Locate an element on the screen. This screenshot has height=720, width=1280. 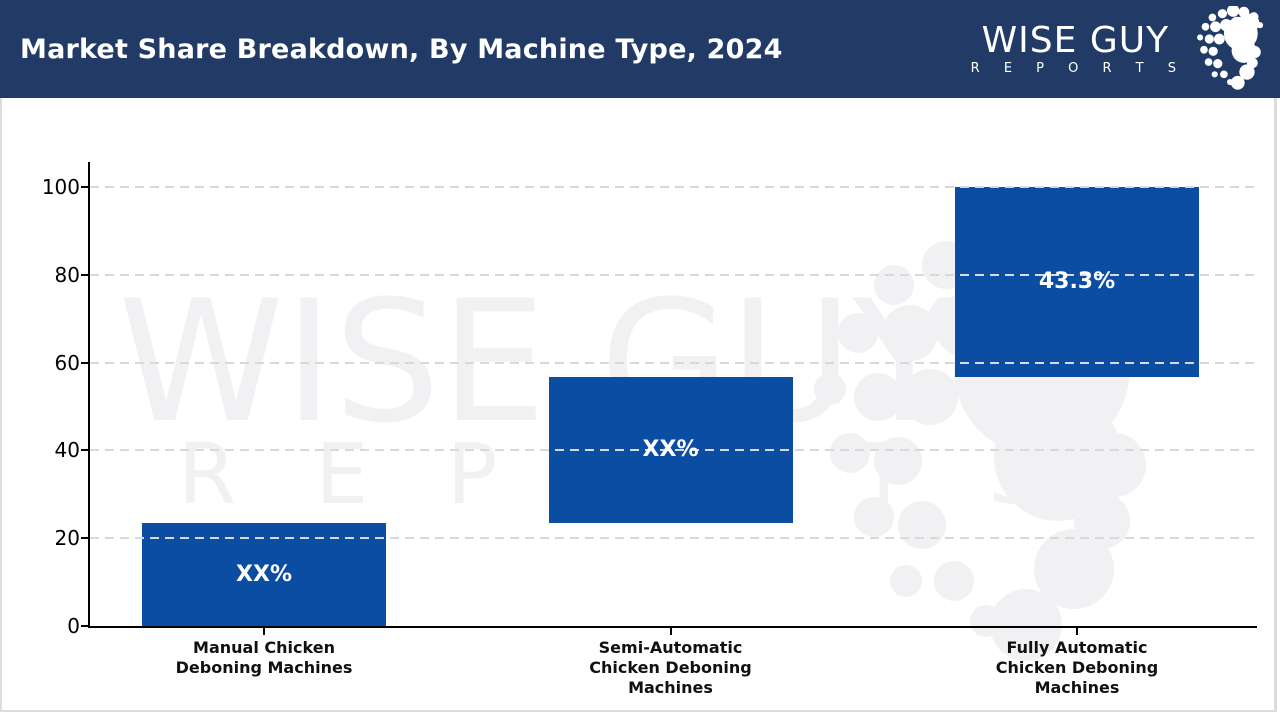
y-tick-label: 60 is located at coordinates (67, 362).